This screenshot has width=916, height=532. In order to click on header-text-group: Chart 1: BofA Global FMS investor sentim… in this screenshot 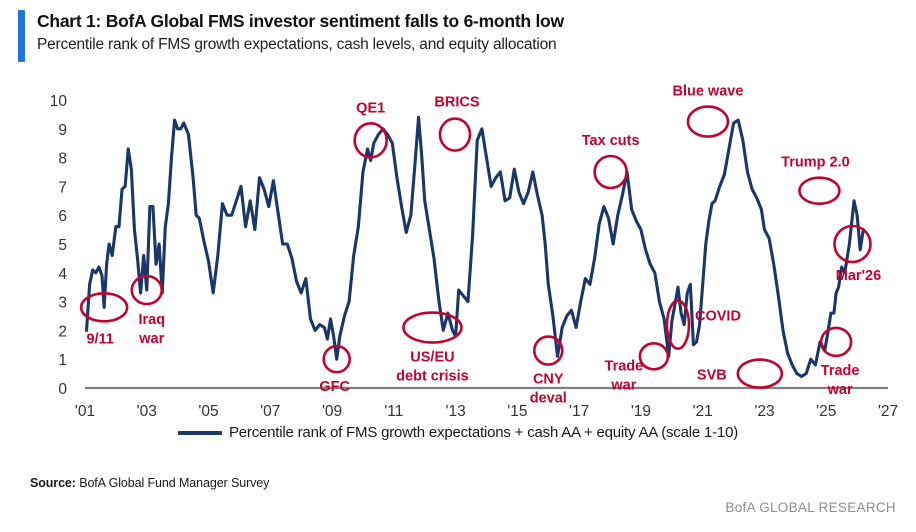, I will do `click(300, 36)`.